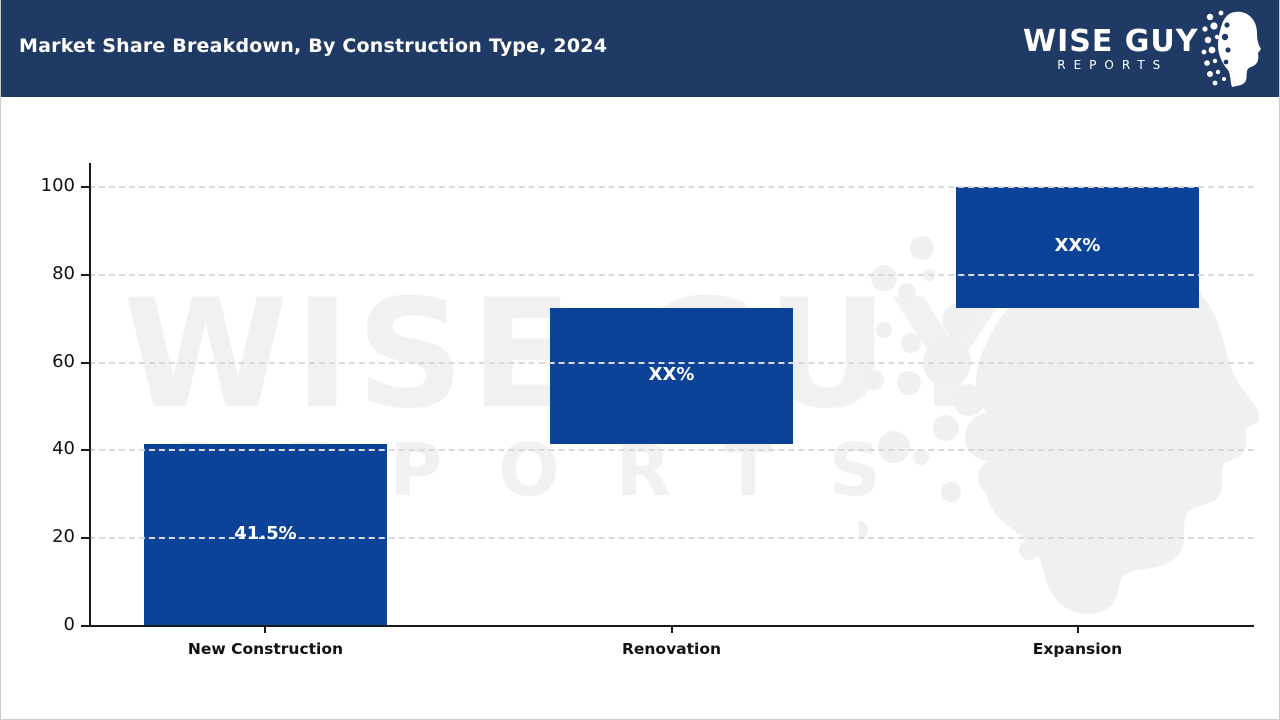  Describe the element at coordinates (69, 624) in the screenshot. I see `y-axis-label: 0` at that location.